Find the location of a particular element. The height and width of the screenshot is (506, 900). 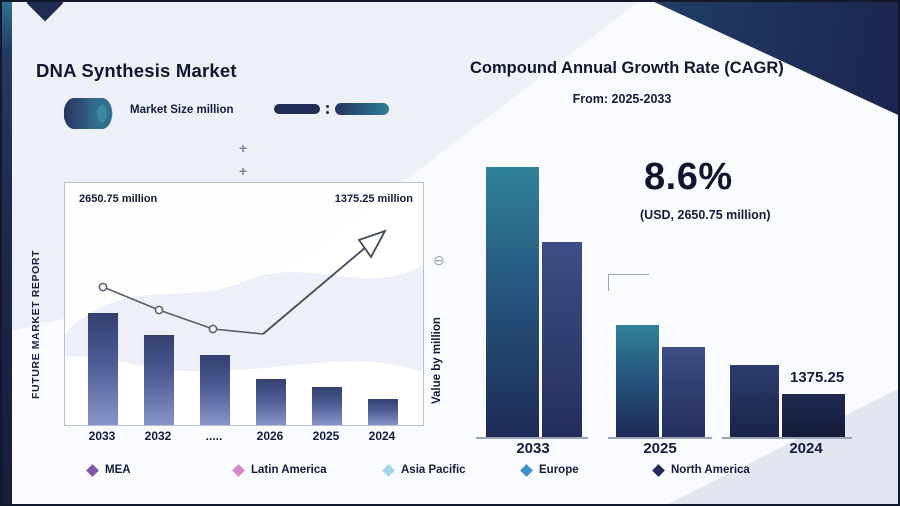

right-chart-baseline-2033 is located at coordinates (532, 438).